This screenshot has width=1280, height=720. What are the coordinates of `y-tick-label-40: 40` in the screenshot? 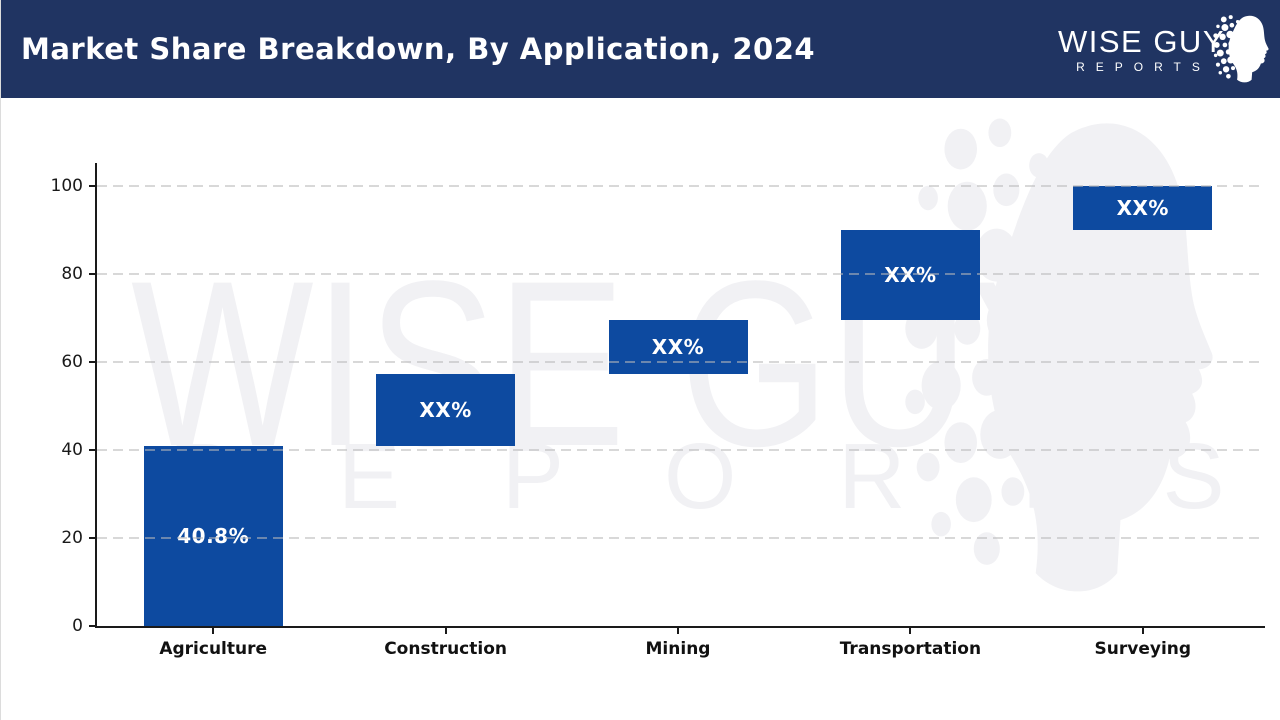 It's located at (72, 450).